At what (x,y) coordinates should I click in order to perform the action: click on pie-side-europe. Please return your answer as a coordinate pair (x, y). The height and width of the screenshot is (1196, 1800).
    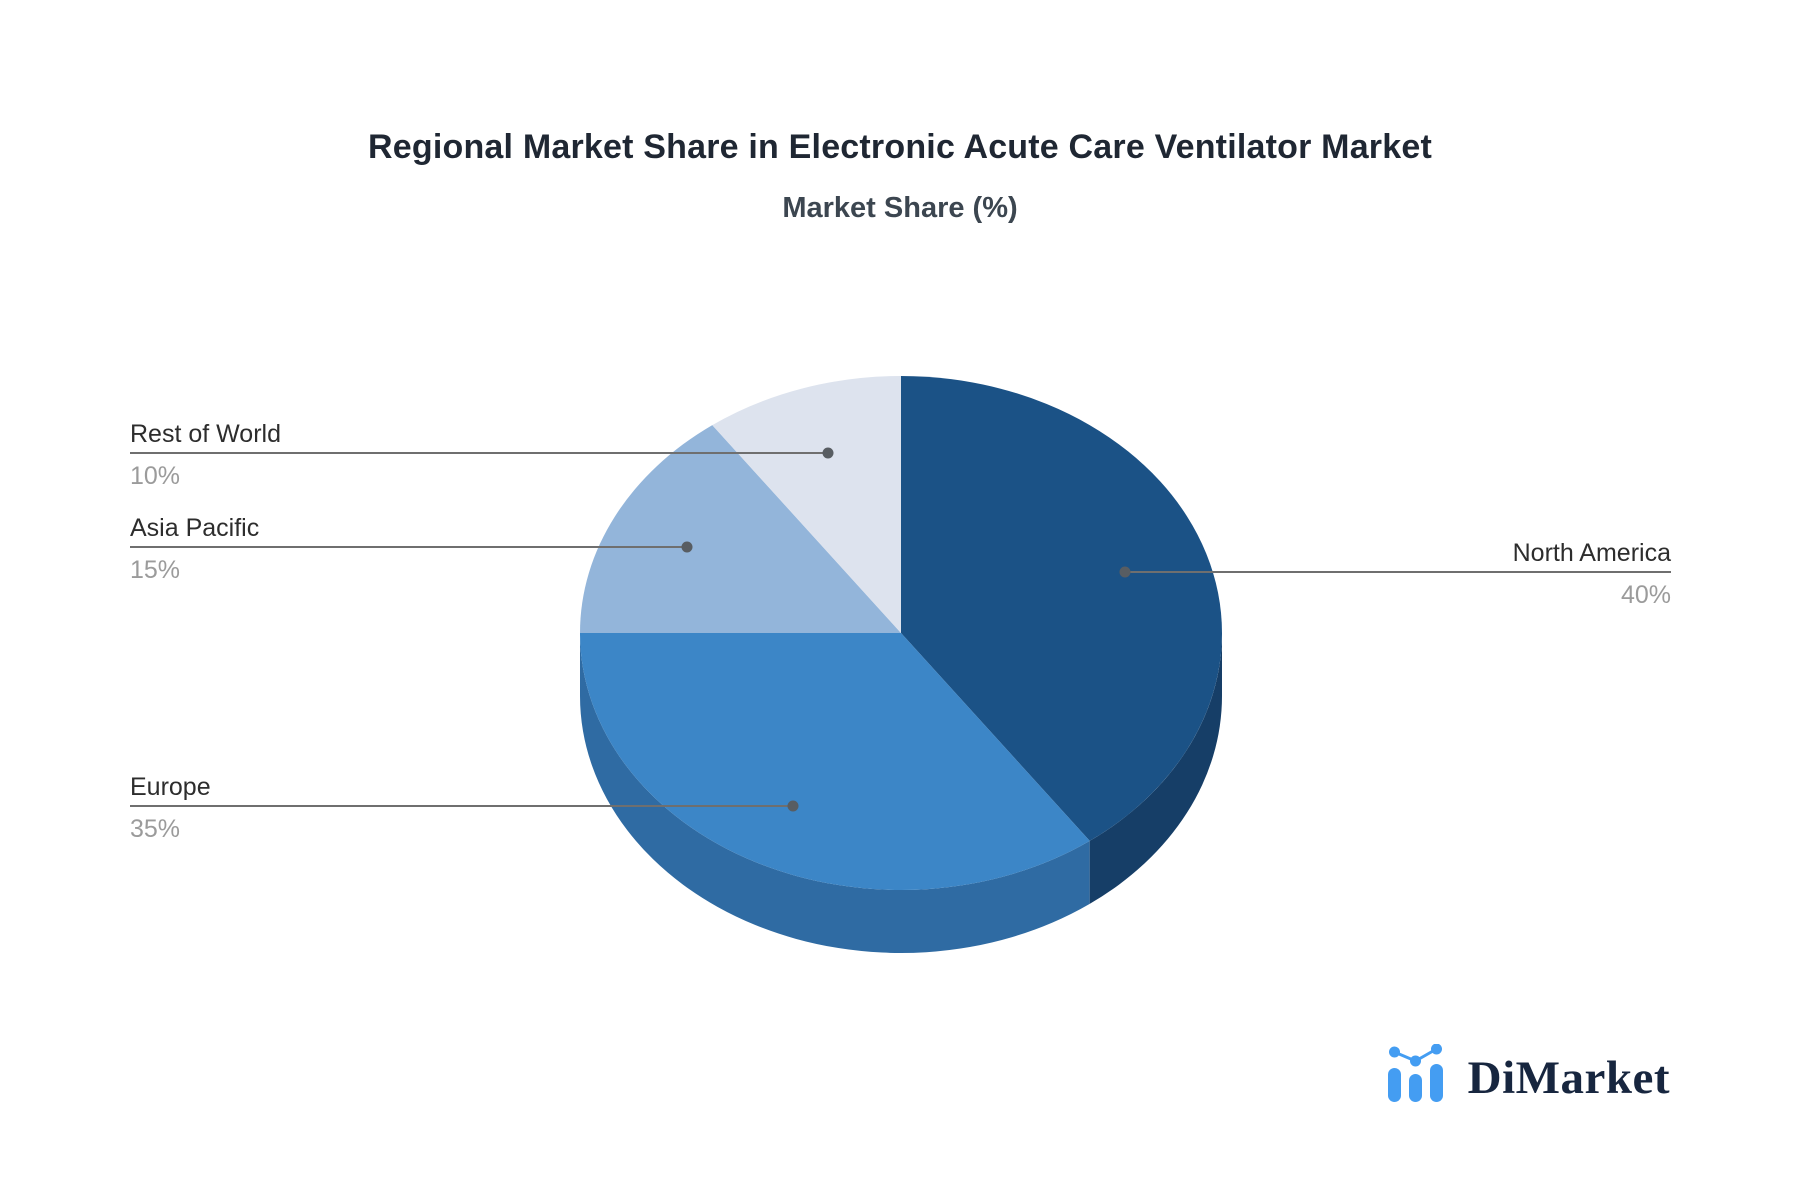
    Looking at the image, I should click on (835, 793).